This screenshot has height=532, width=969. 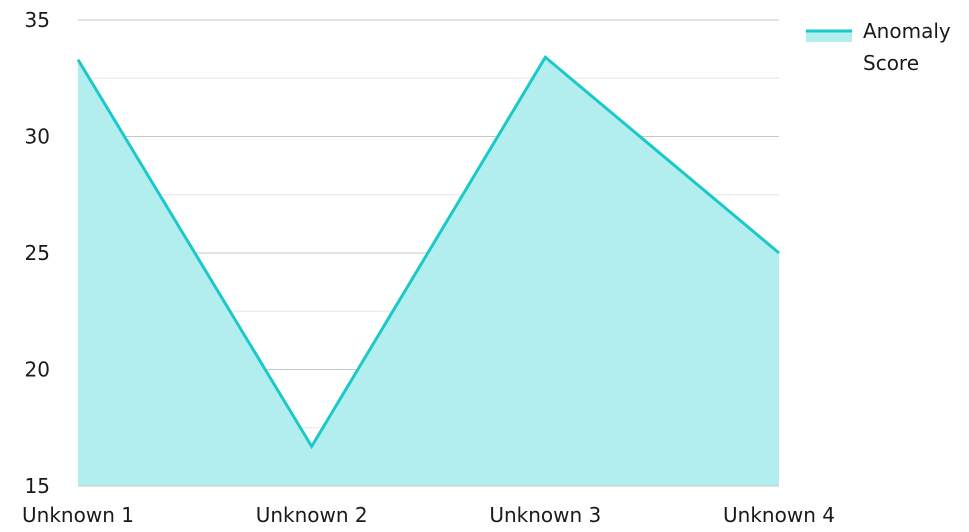 I want to click on x-tick-label: Unknown 4, so click(x=779, y=515).